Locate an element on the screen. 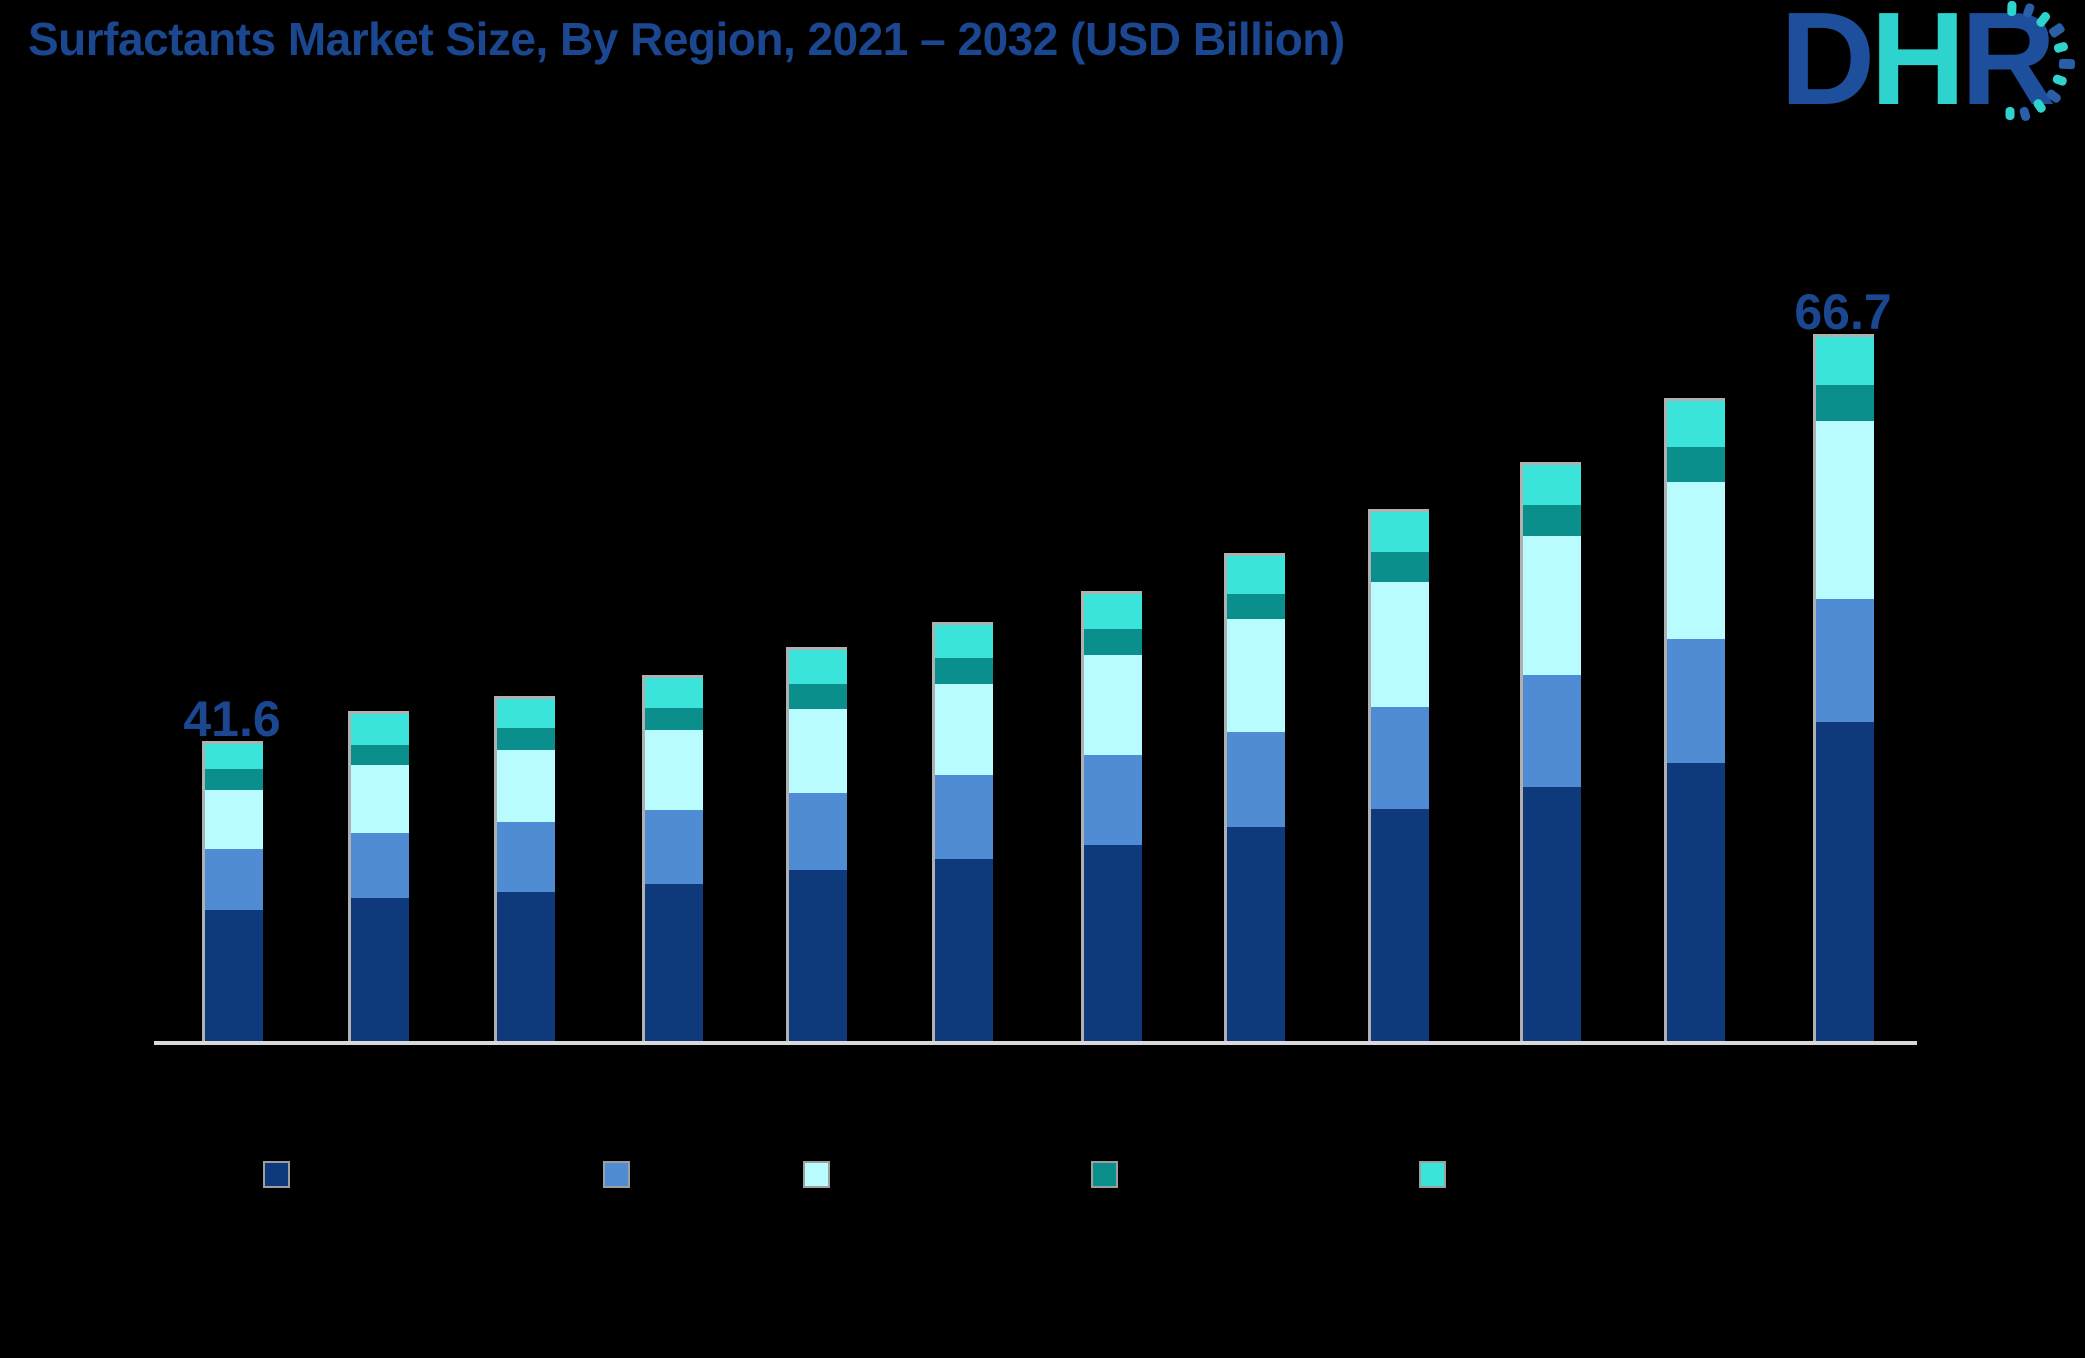 The width and height of the screenshot is (2085, 1358). bar-2026 is located at coordinates (962, 831).